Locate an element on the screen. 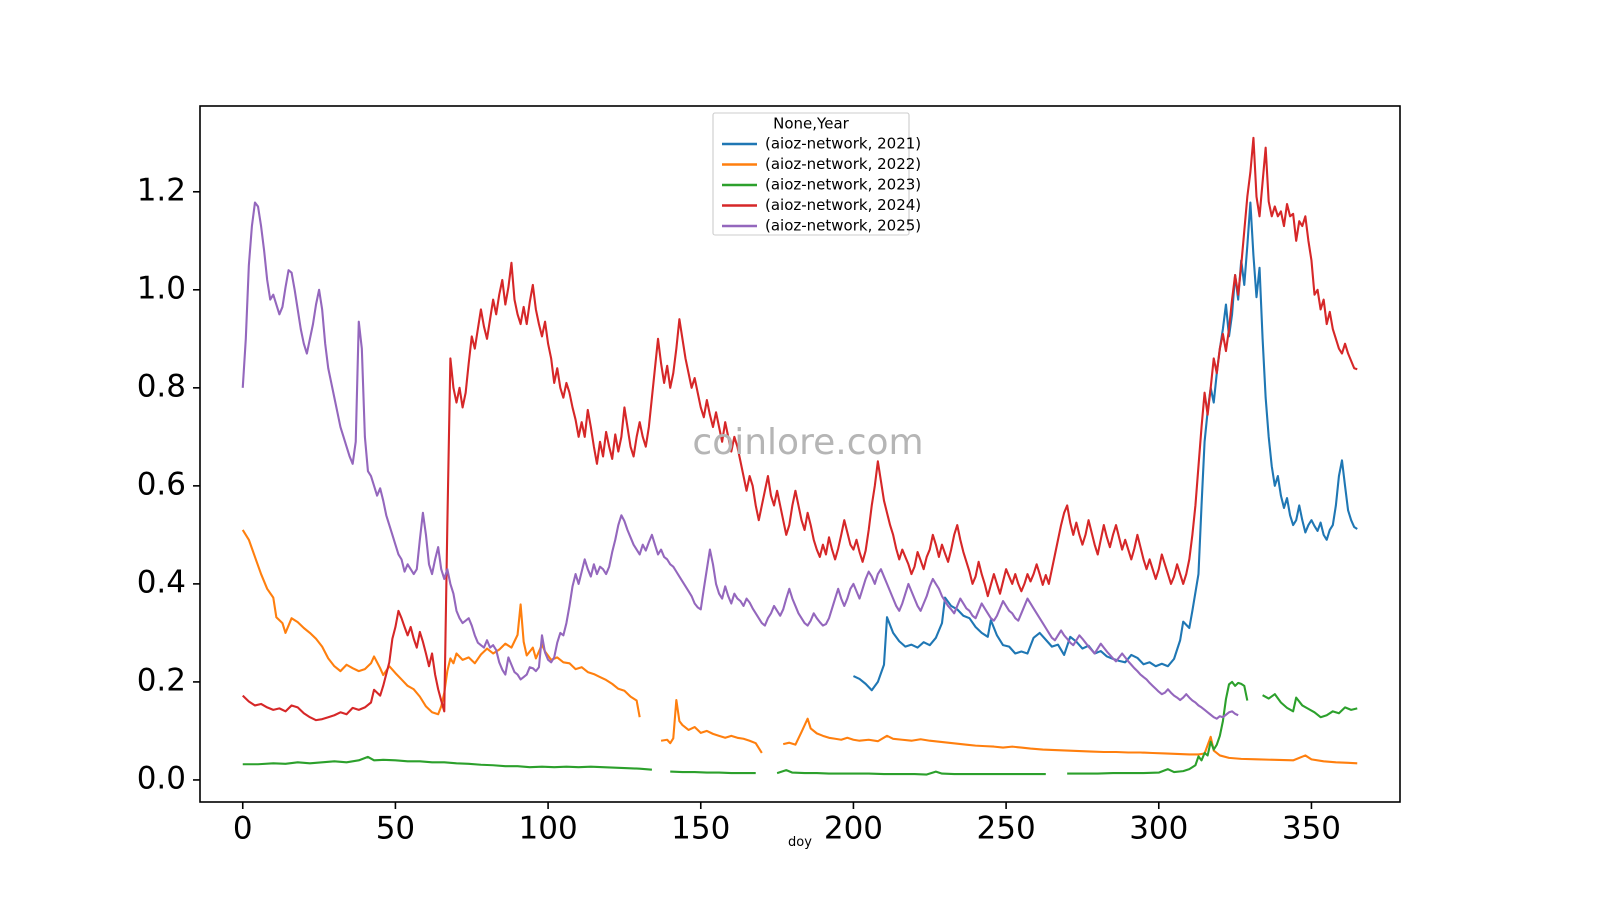  x-tick-label: 250 is located at coordinates (1006, 828).